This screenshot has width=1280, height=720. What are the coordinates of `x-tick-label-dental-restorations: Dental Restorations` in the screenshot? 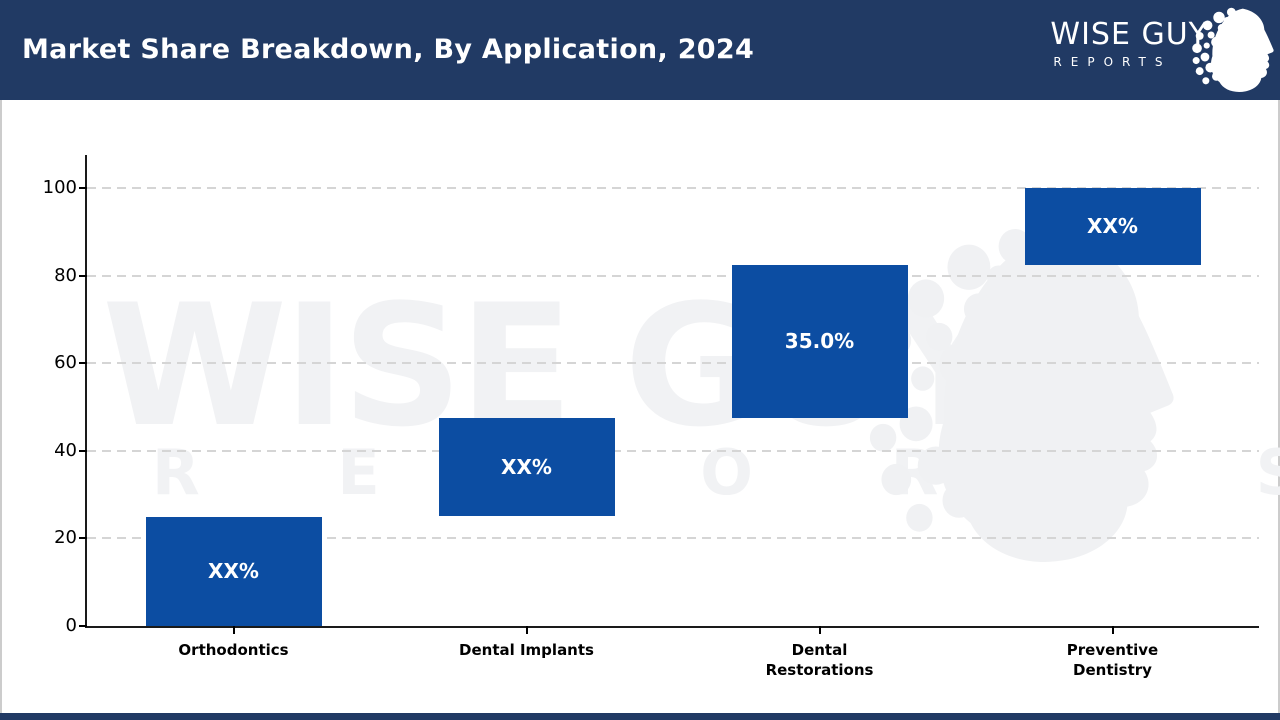 It's located at (819, 660).